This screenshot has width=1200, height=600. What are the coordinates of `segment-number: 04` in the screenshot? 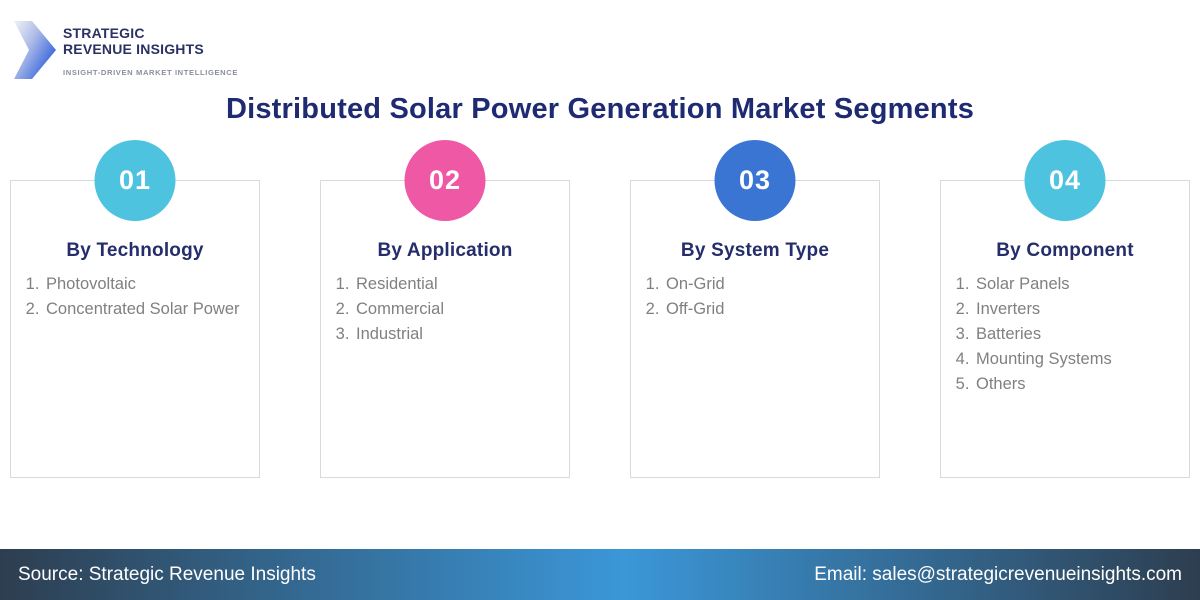 It's located at (1065, 180).